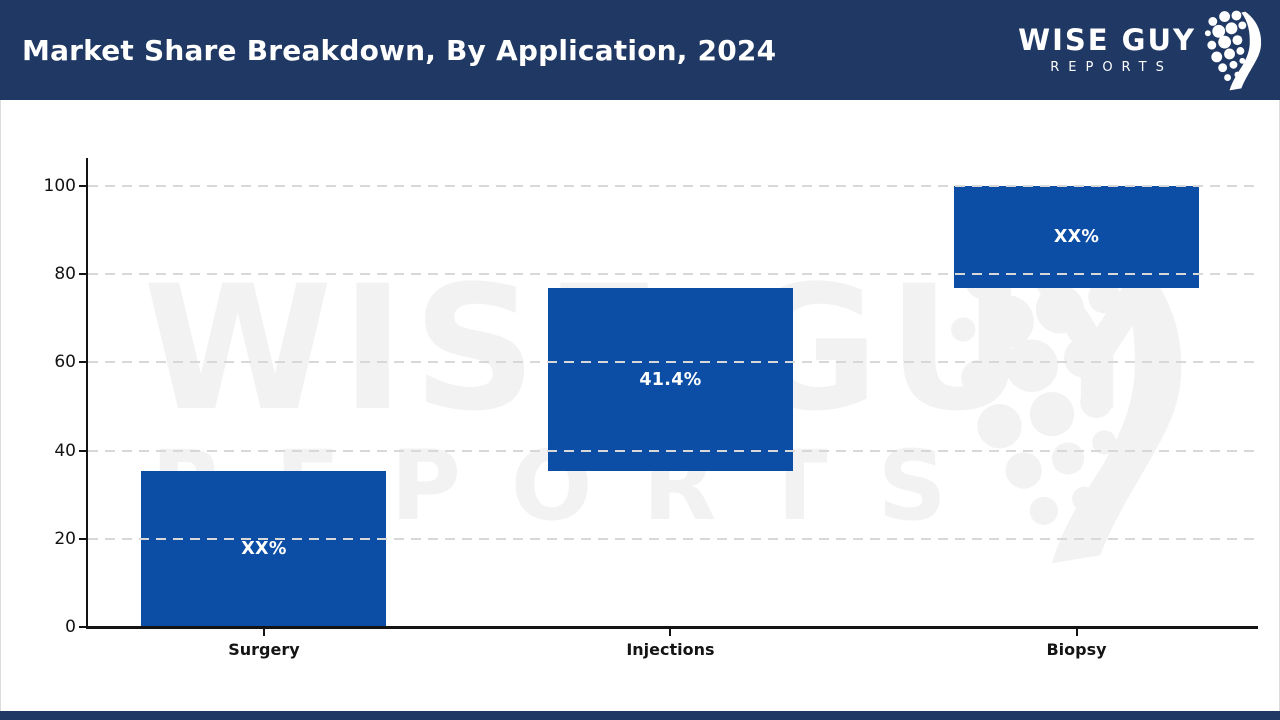  Describe the element at coordinates (65, 362) in the screenshot. I see `y-tick-label: 60` at that location.